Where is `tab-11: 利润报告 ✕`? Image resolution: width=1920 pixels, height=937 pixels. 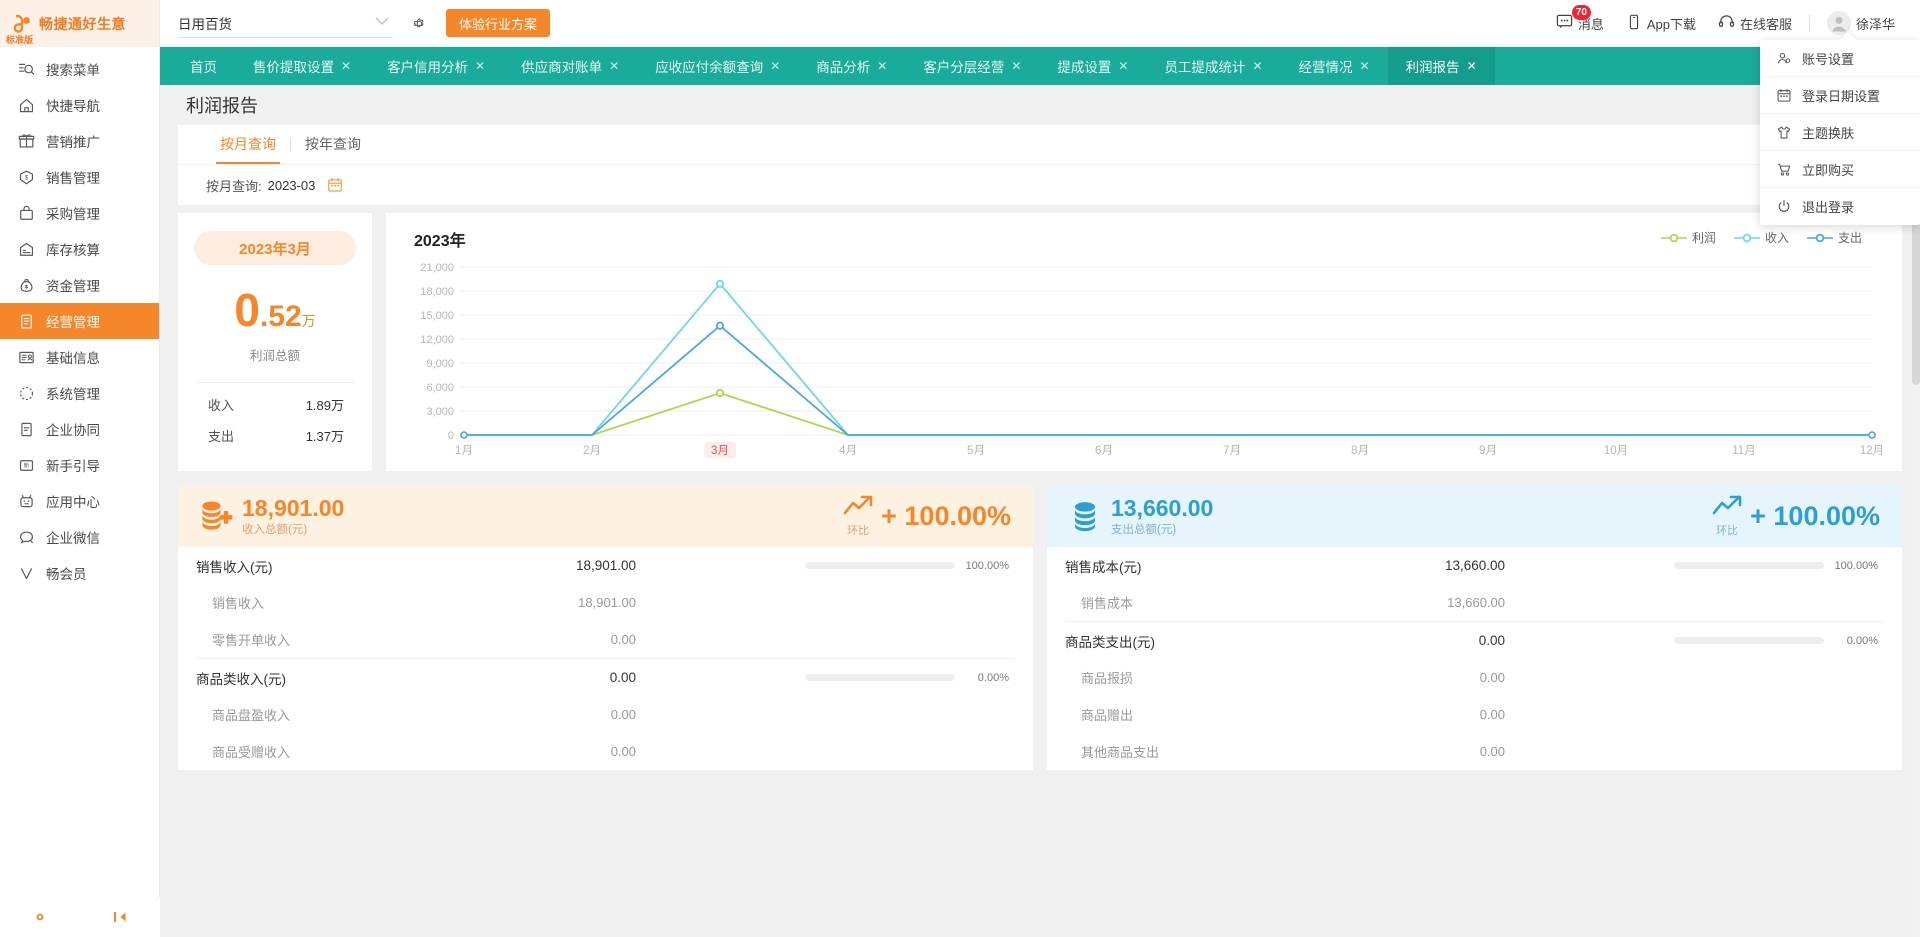
tab-11: 利润报告 ✕ is located at coordinates (1441, 66).